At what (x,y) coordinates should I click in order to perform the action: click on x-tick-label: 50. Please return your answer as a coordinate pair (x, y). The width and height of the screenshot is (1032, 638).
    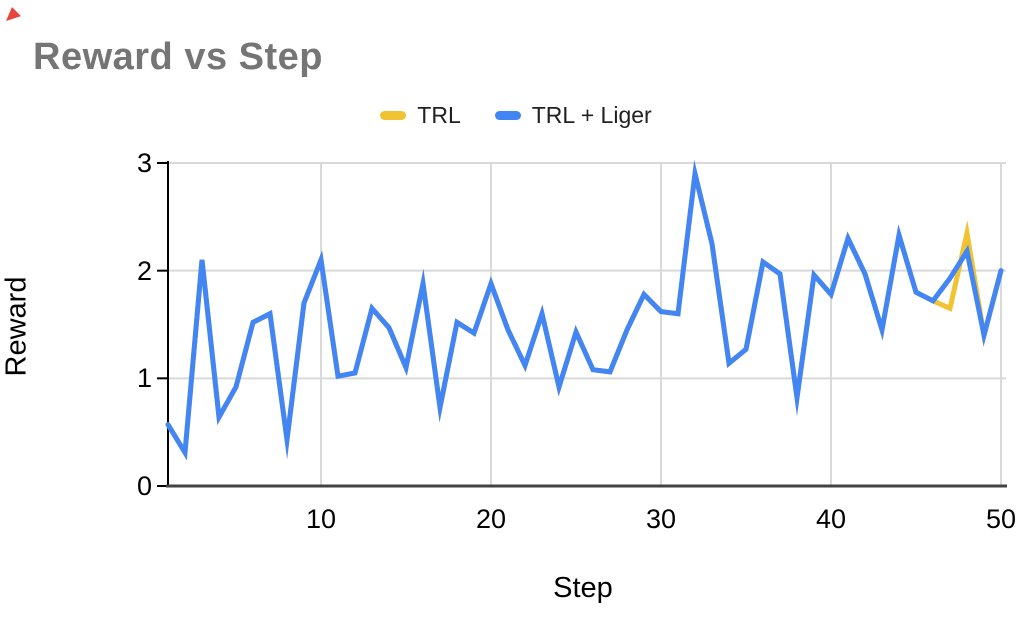
    Looking at the image, I should click on (1001, 519).